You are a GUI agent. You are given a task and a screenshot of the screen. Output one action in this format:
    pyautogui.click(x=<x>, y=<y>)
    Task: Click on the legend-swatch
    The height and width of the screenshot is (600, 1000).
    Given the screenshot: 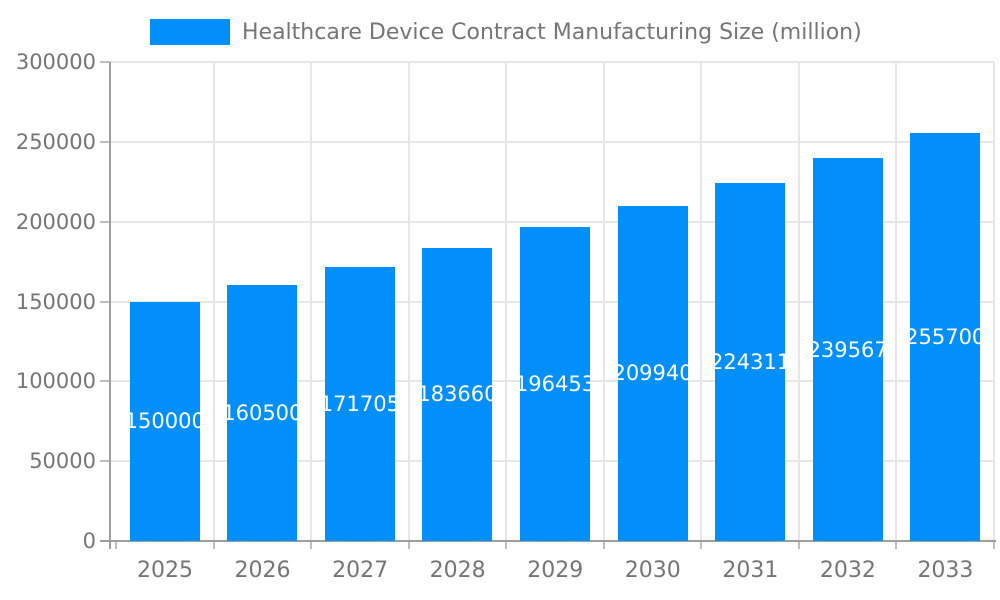 What is the action you would take?
    pyautogui.click(x=190, y=32)
    